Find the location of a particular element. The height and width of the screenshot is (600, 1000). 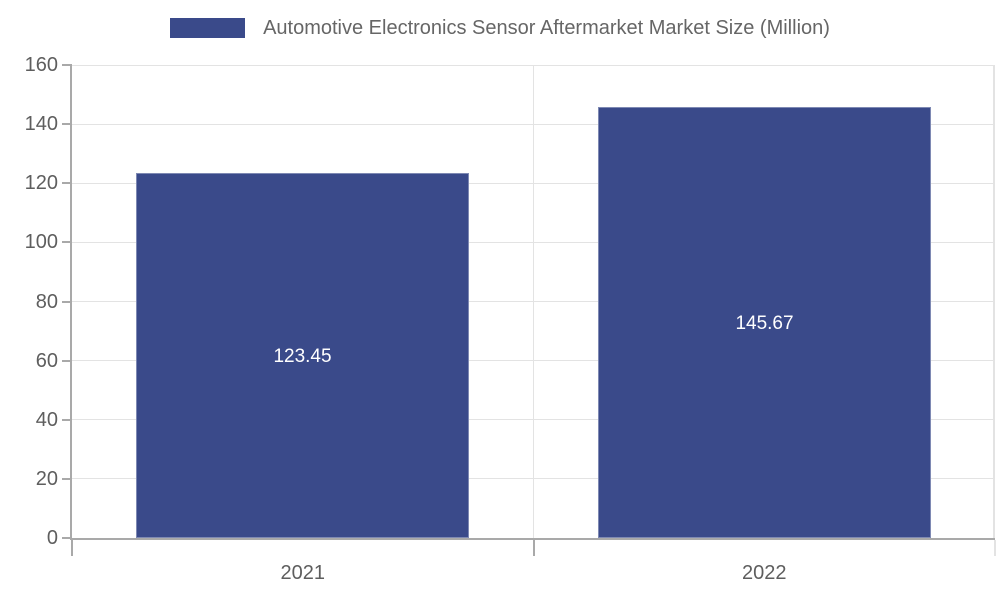

y-axis-tick-label: 100 is located at coordinates (41, 242).